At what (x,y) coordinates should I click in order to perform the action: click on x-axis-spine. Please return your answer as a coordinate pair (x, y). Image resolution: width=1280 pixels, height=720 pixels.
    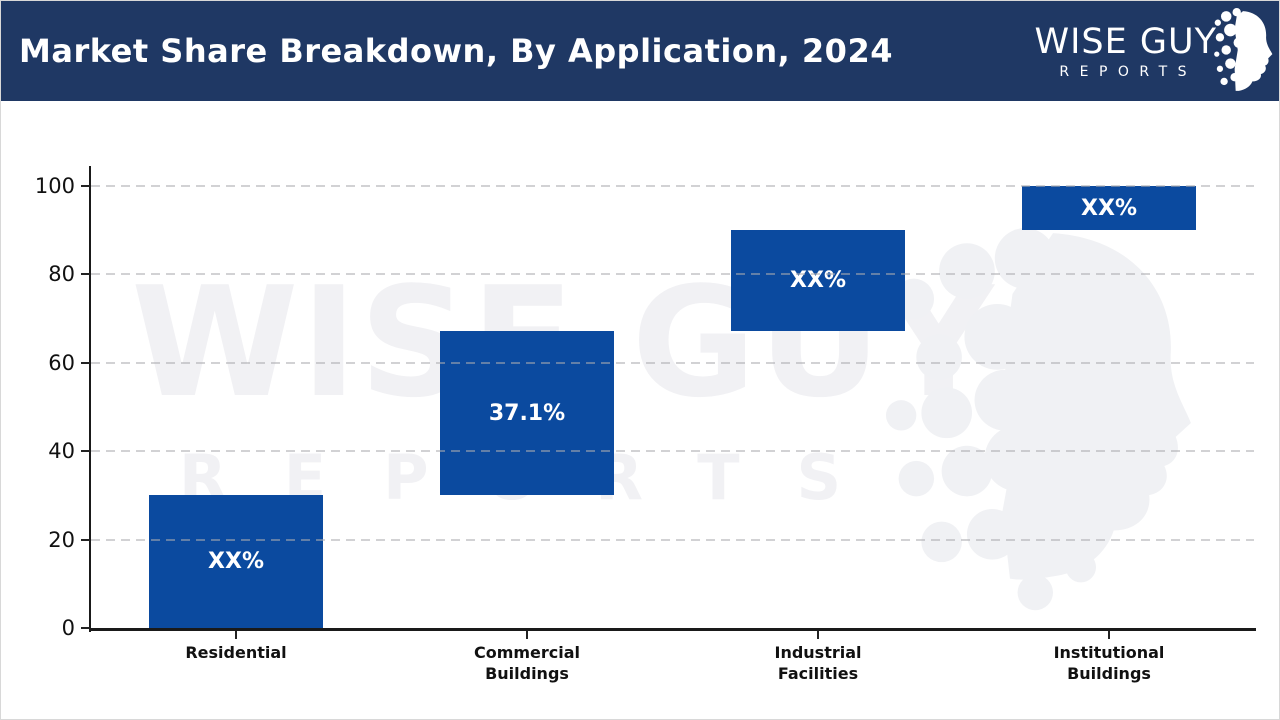
    Looking at the image, I should click on (672, 629).